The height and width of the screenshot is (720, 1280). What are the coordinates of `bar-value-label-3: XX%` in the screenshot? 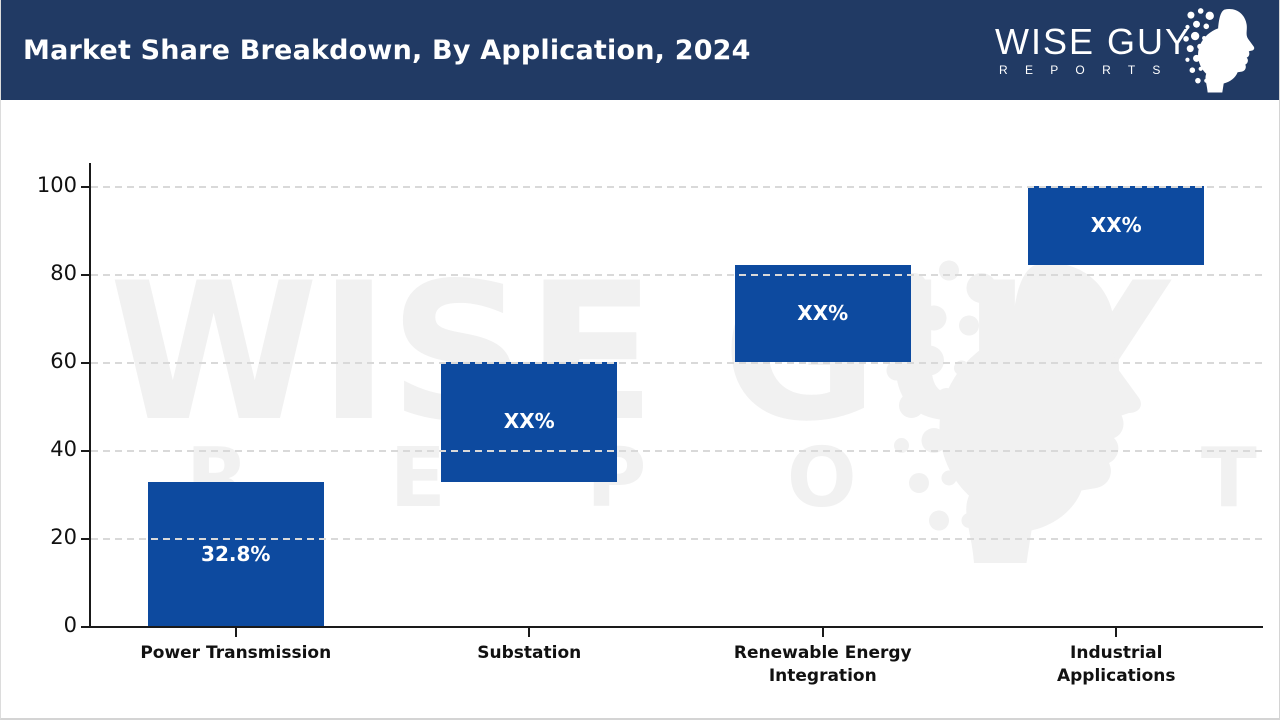 It's located at (823, 313).